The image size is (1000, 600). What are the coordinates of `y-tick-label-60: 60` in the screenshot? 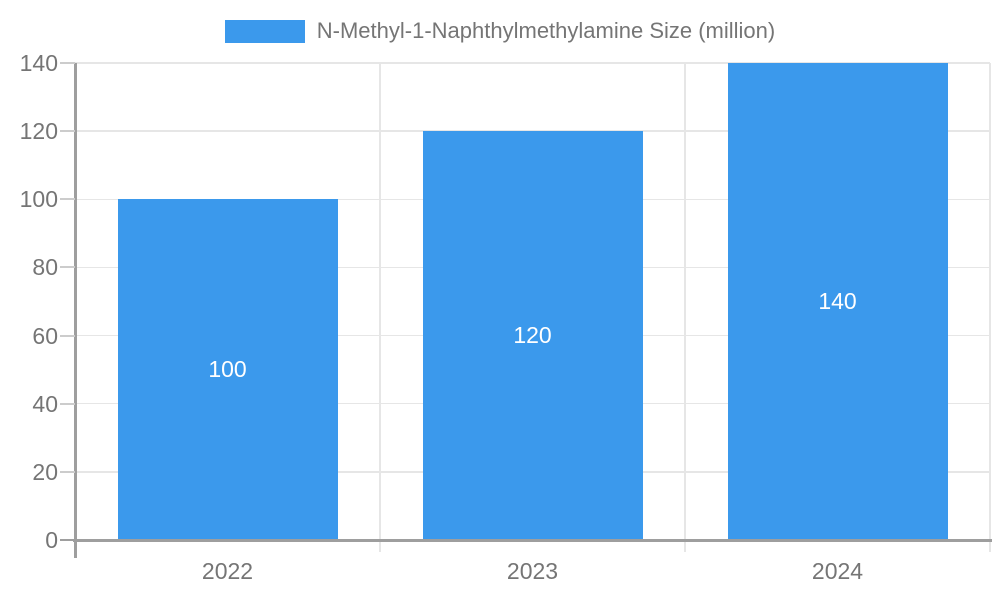 It's located at (45, 335).